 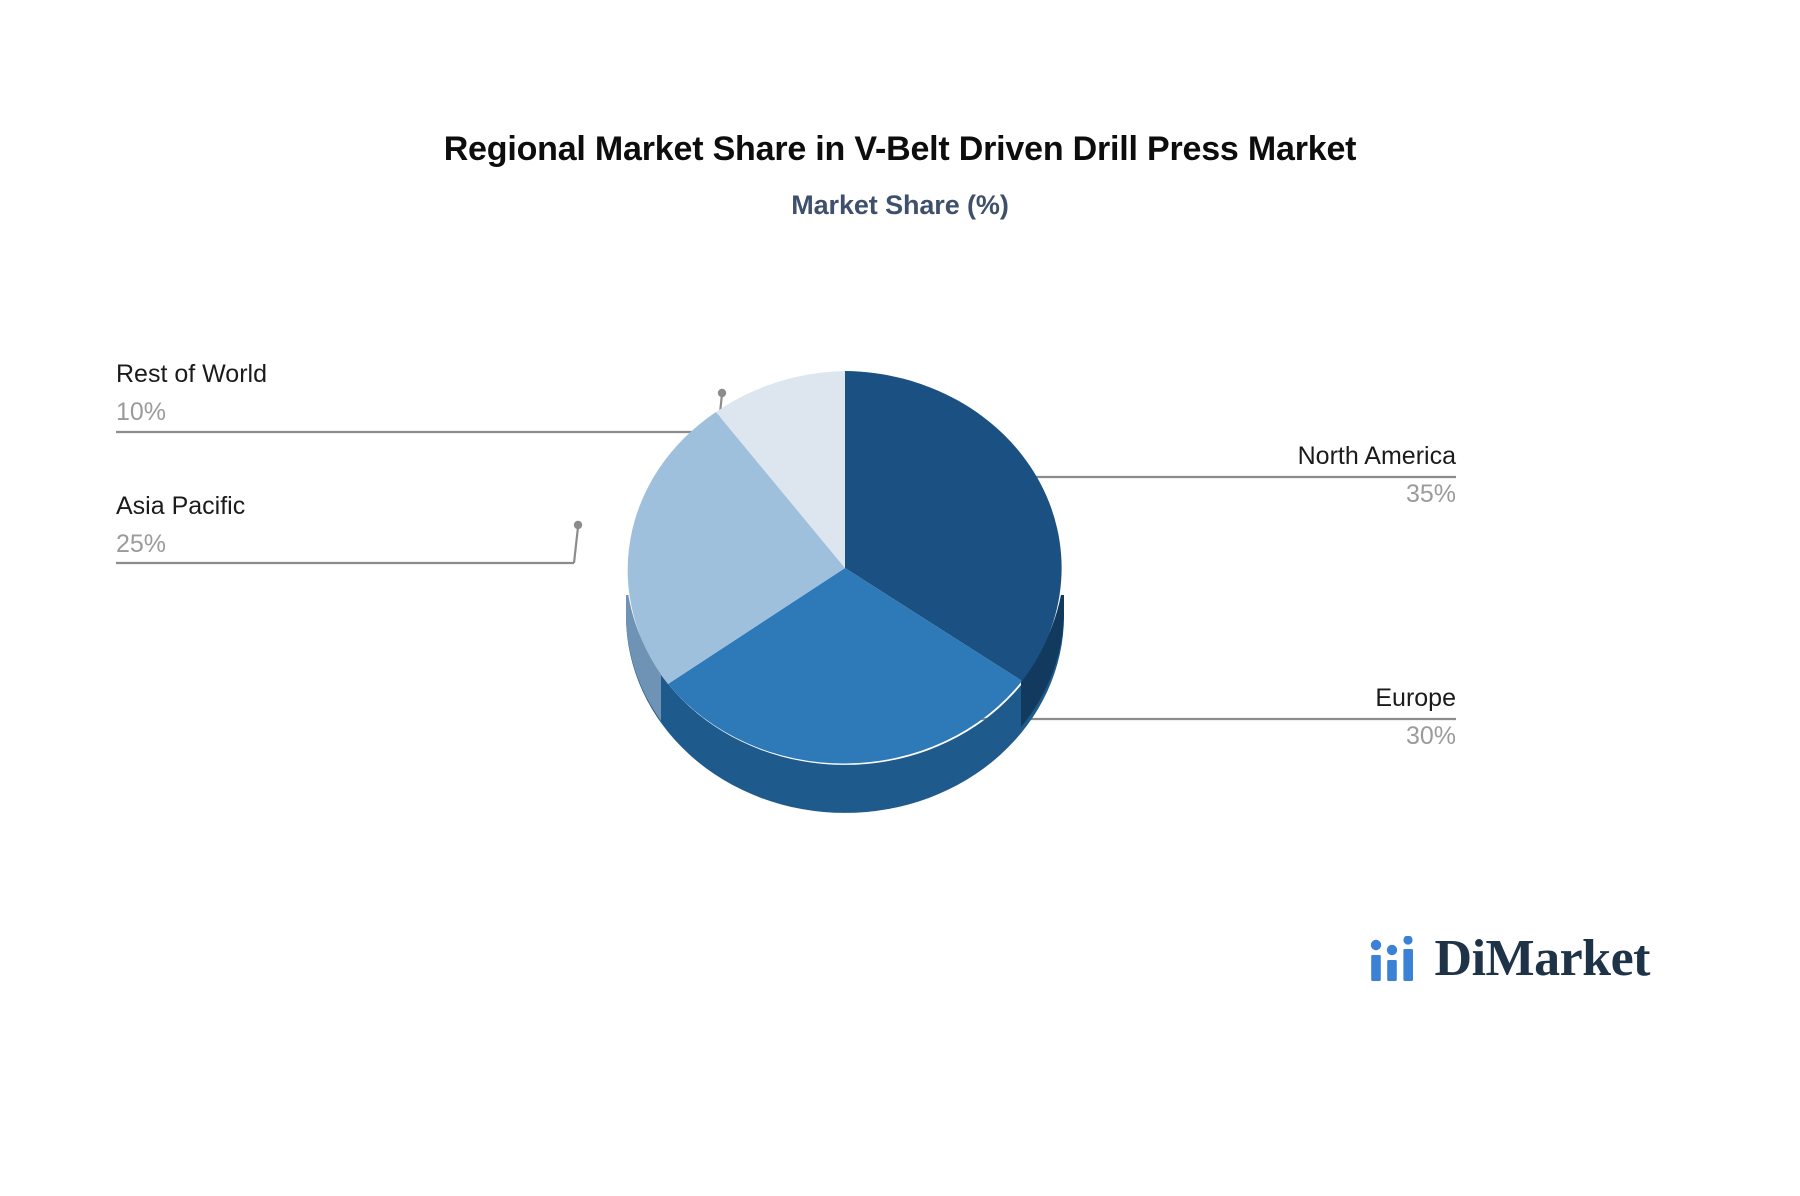 I want to click on bar-chart-icon, so click(x=1391, y=958).